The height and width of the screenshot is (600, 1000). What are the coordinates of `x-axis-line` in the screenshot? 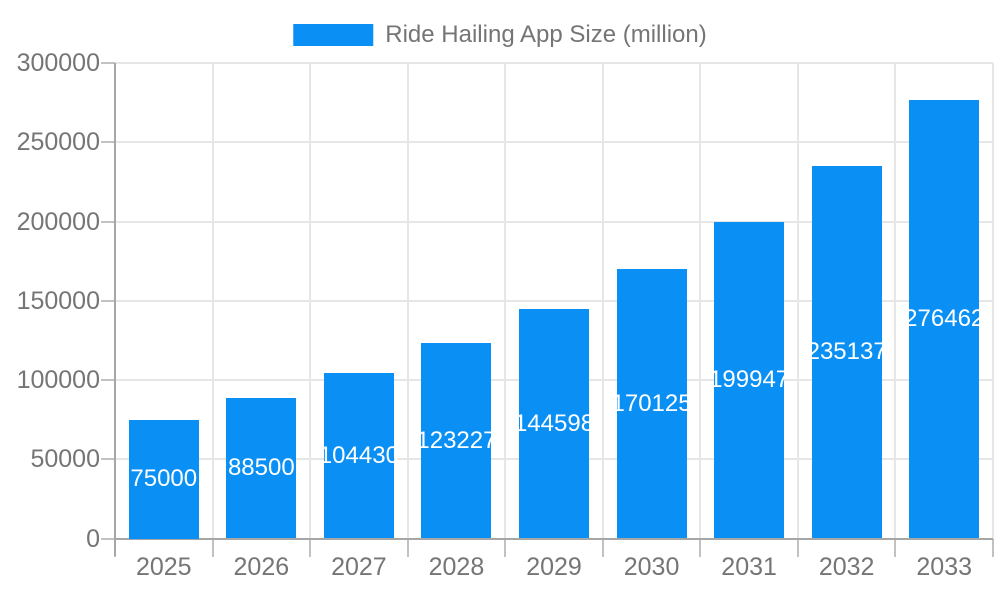 It's located at (554, 538).